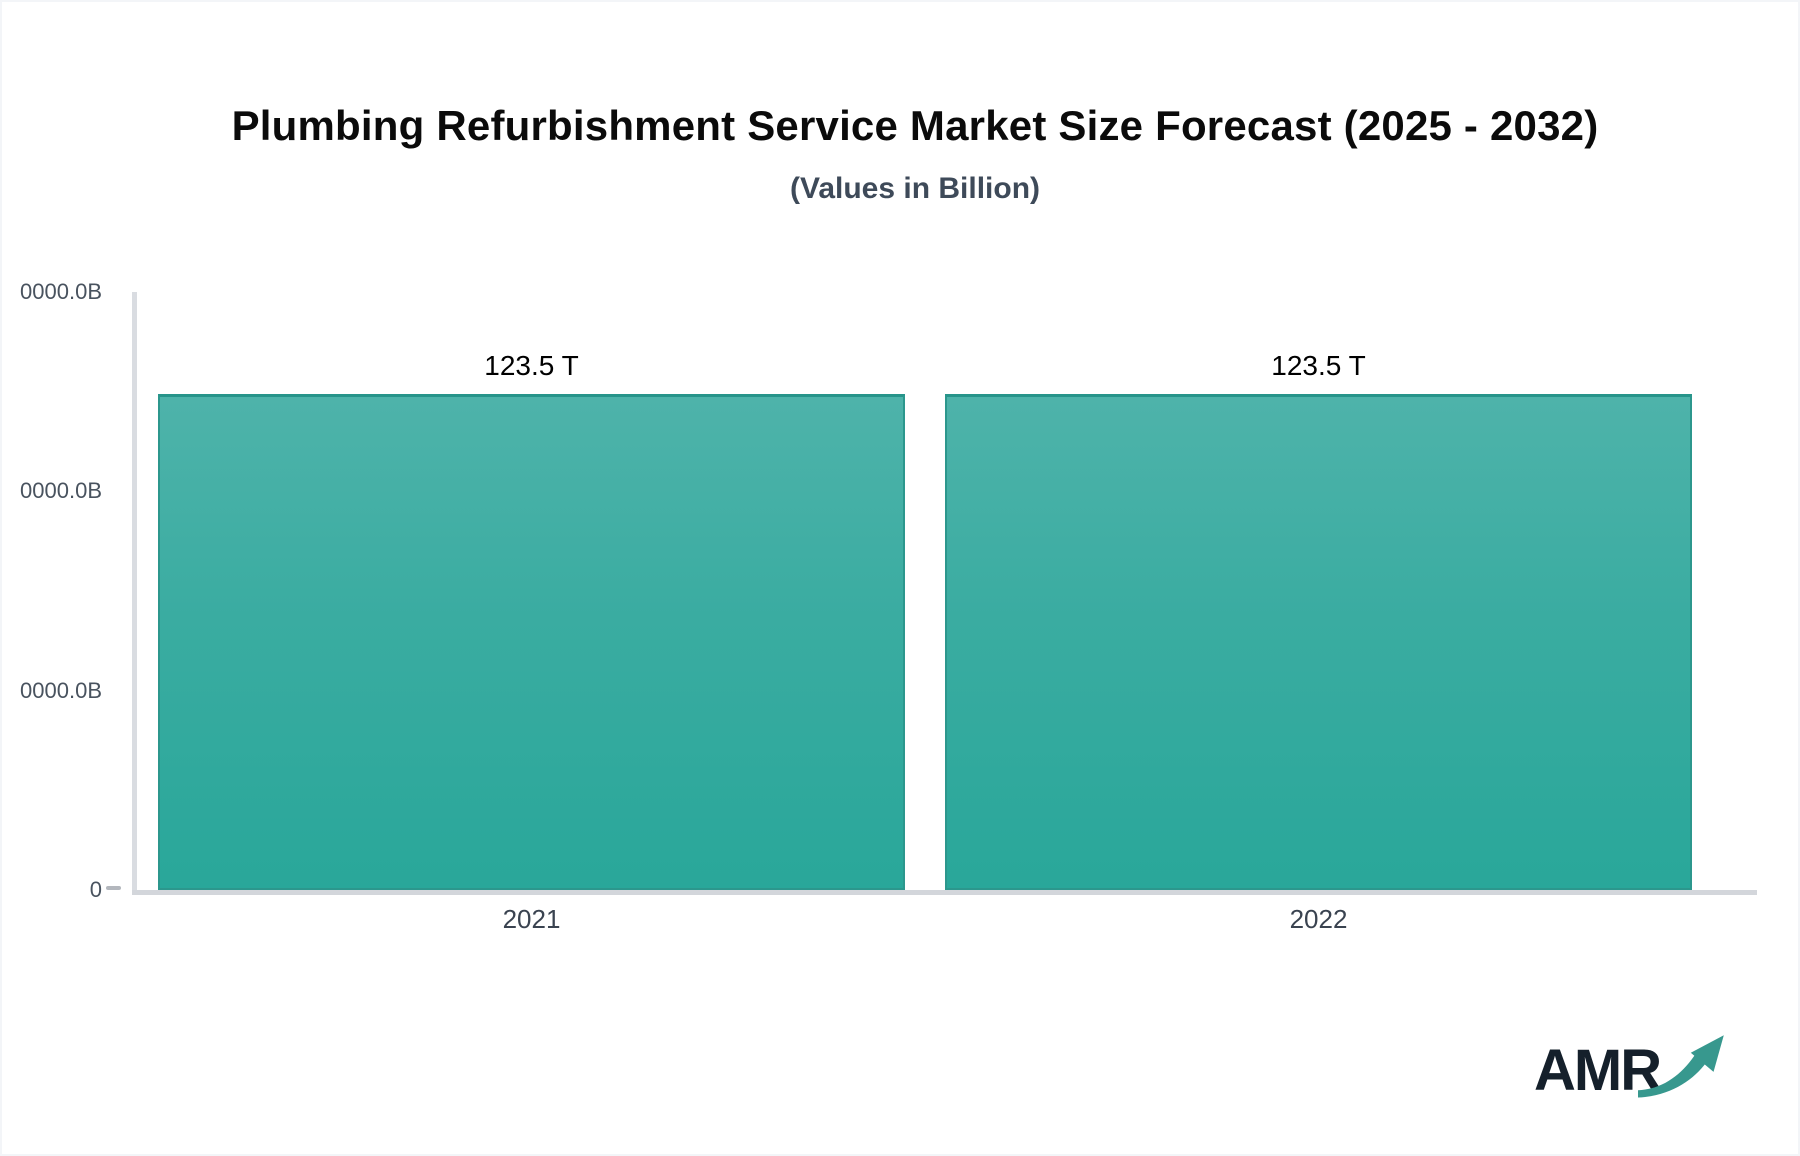  Describe the element at coordinates (944, 892) in the screenshot. I see `x-axis-baseline` at that location.